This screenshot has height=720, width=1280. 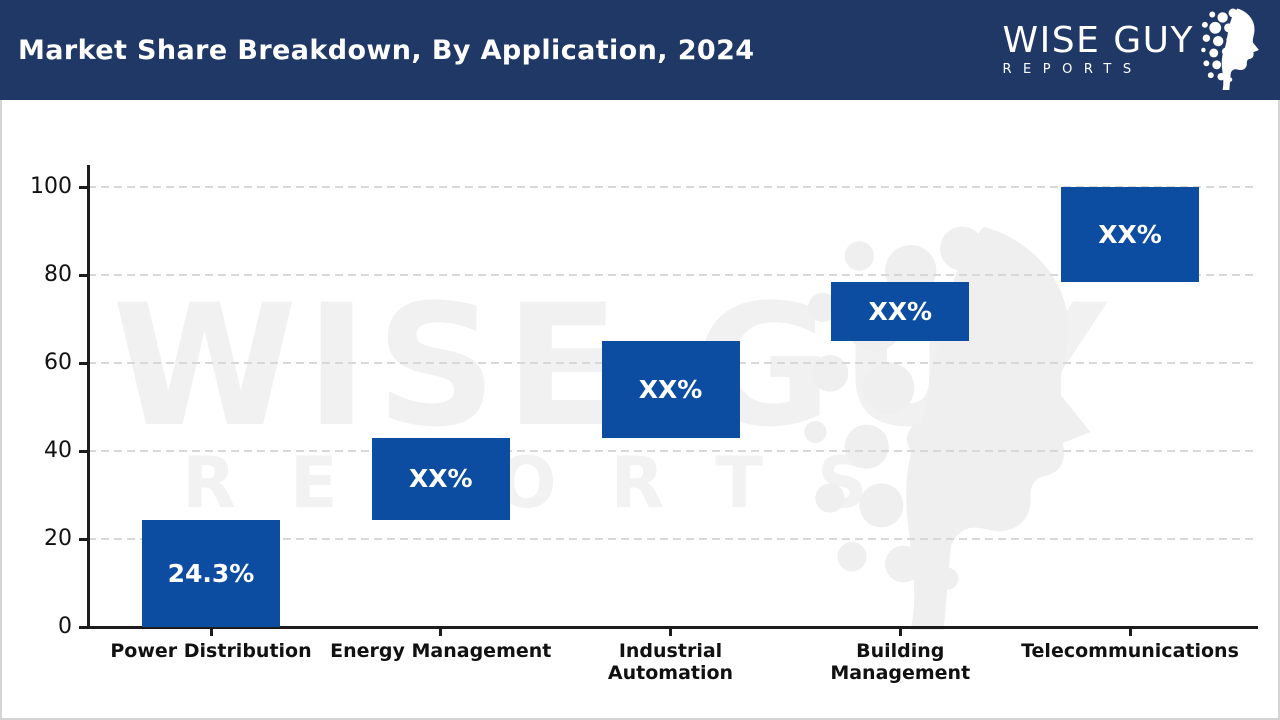 What do you see at coordinates (1, 410) in the screenshot?
I see `page-border-left` at bounding box center [1, 410].